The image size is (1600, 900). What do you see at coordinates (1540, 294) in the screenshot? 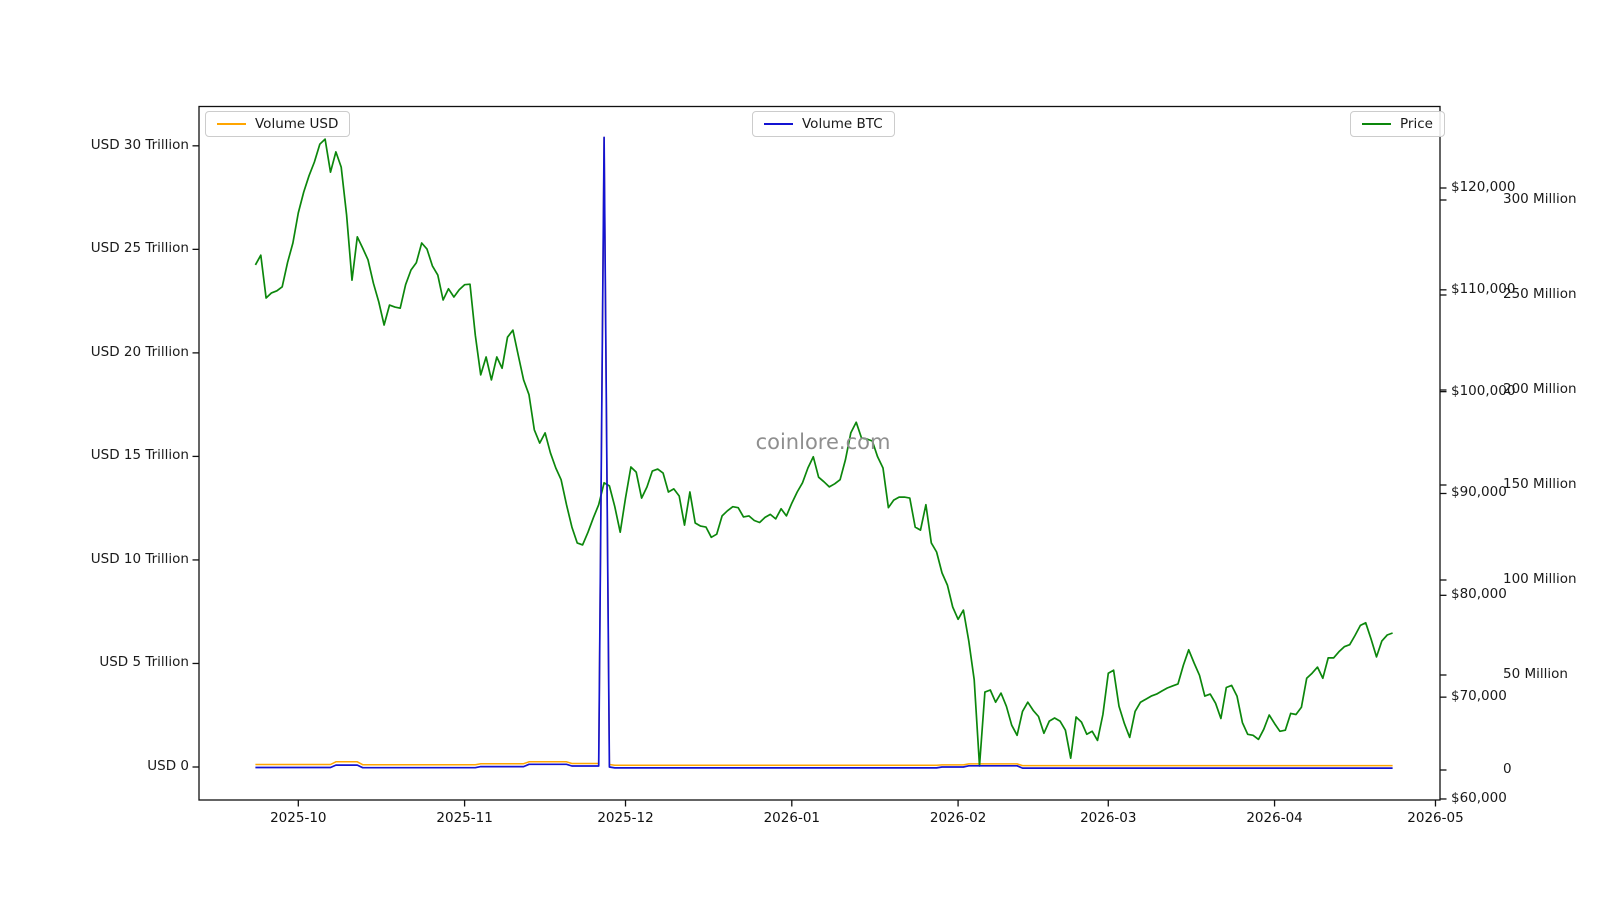
I see `btc-axis-tick-label: 250 Million` at bounding box center [1540, 294].